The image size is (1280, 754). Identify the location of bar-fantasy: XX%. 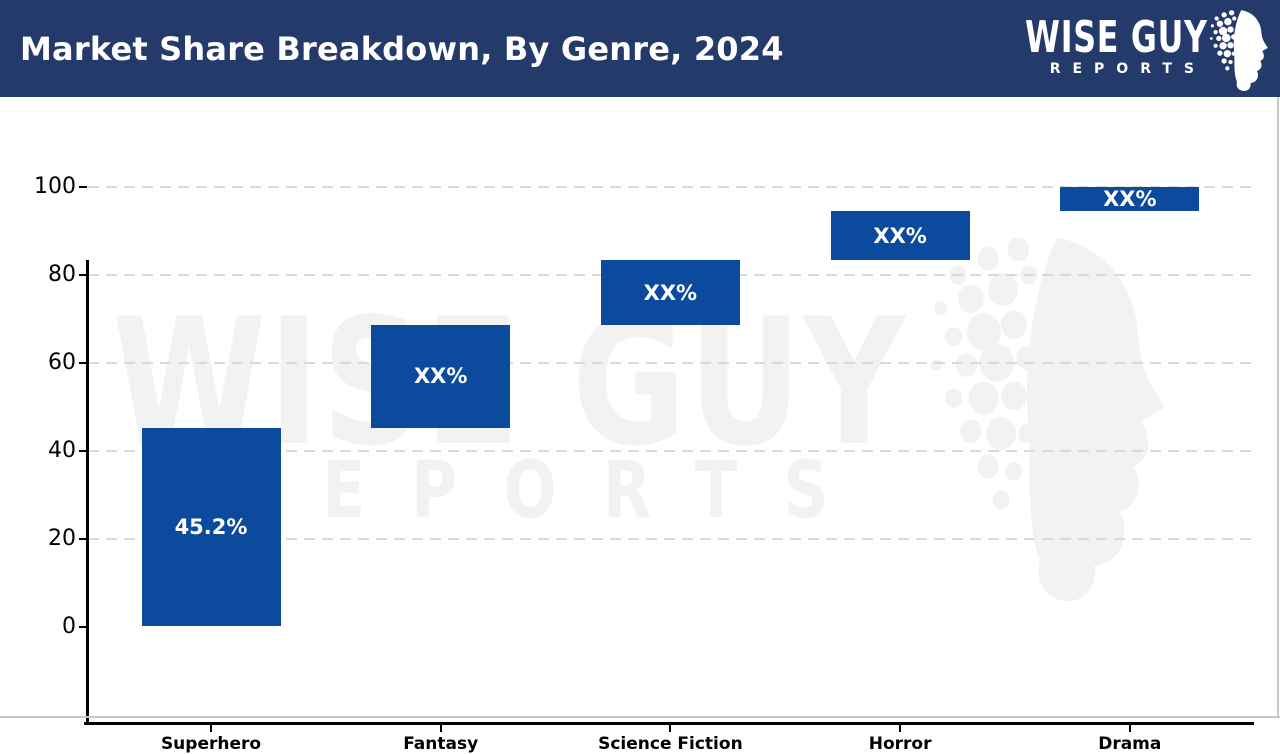
(441, 376).